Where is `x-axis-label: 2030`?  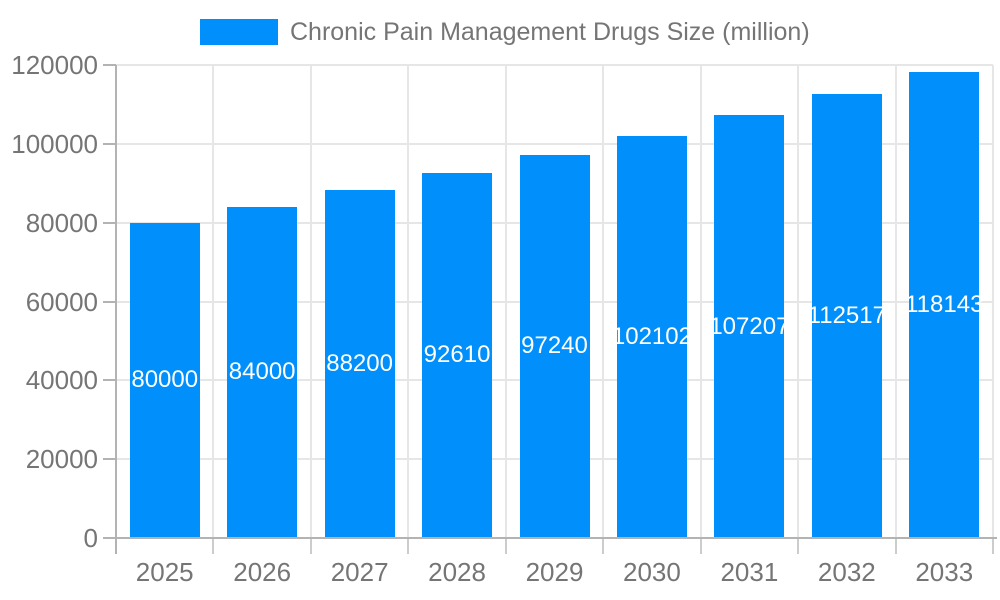 x-axis-label: 2030 is located at coordinates (652, 572).